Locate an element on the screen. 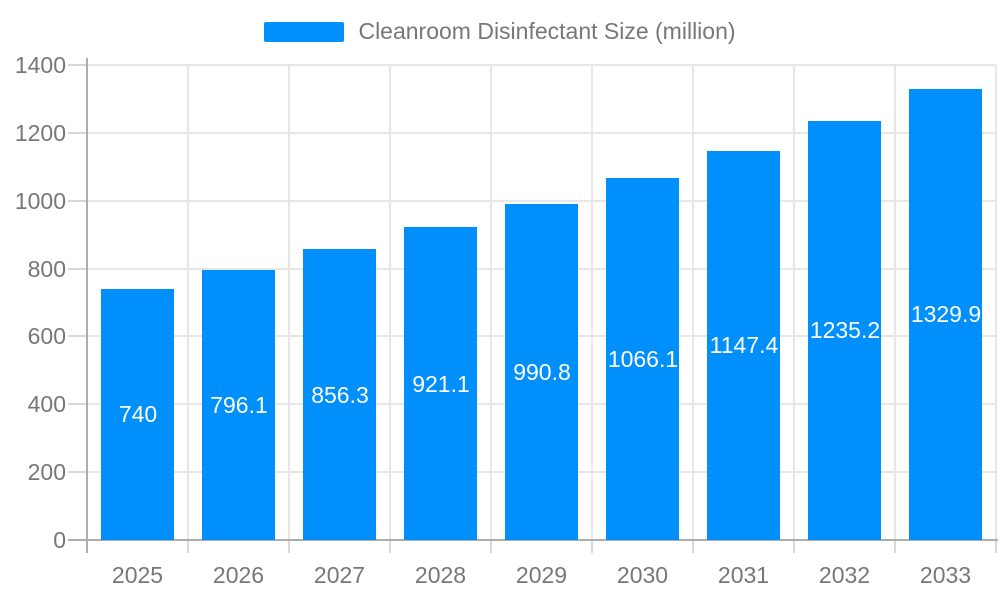 This screenshot has height=600, width=1000. y-axis-label: 600 is located at coordinates (46, 336).